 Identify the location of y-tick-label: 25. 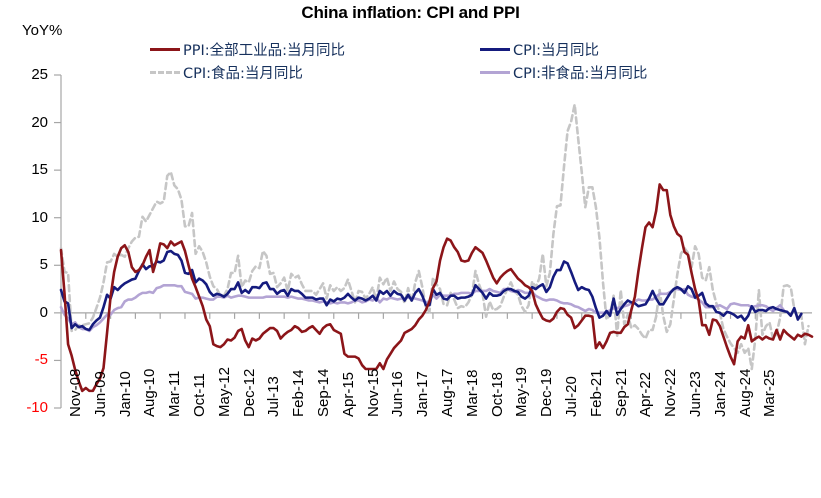
(39, 74).